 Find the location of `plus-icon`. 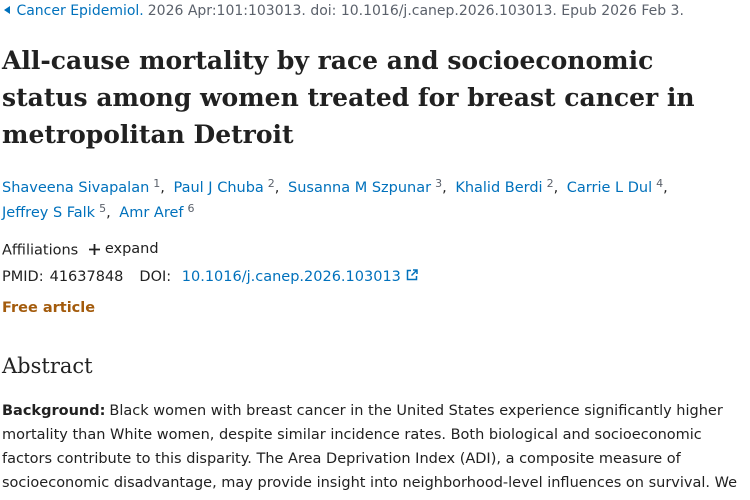

plus-icon is located at coordinates (94, 249).